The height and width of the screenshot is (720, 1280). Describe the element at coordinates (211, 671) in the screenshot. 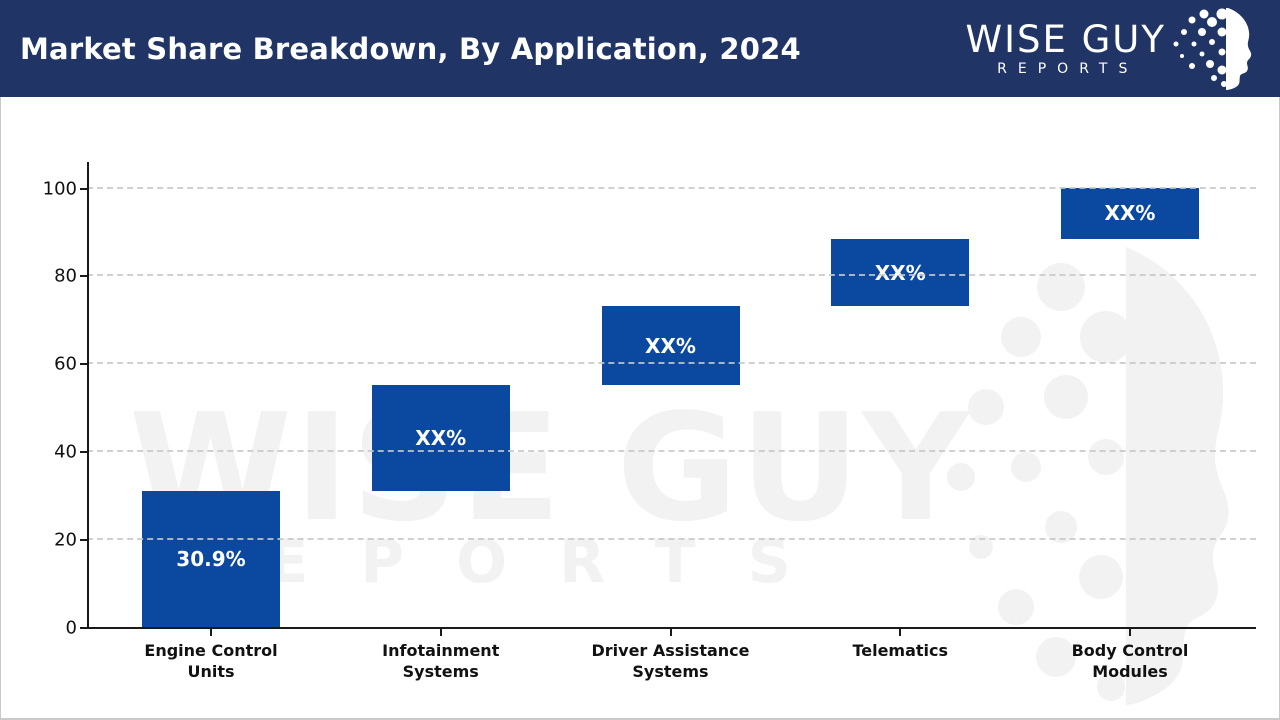

I see `x-category-line: Units` at that location.